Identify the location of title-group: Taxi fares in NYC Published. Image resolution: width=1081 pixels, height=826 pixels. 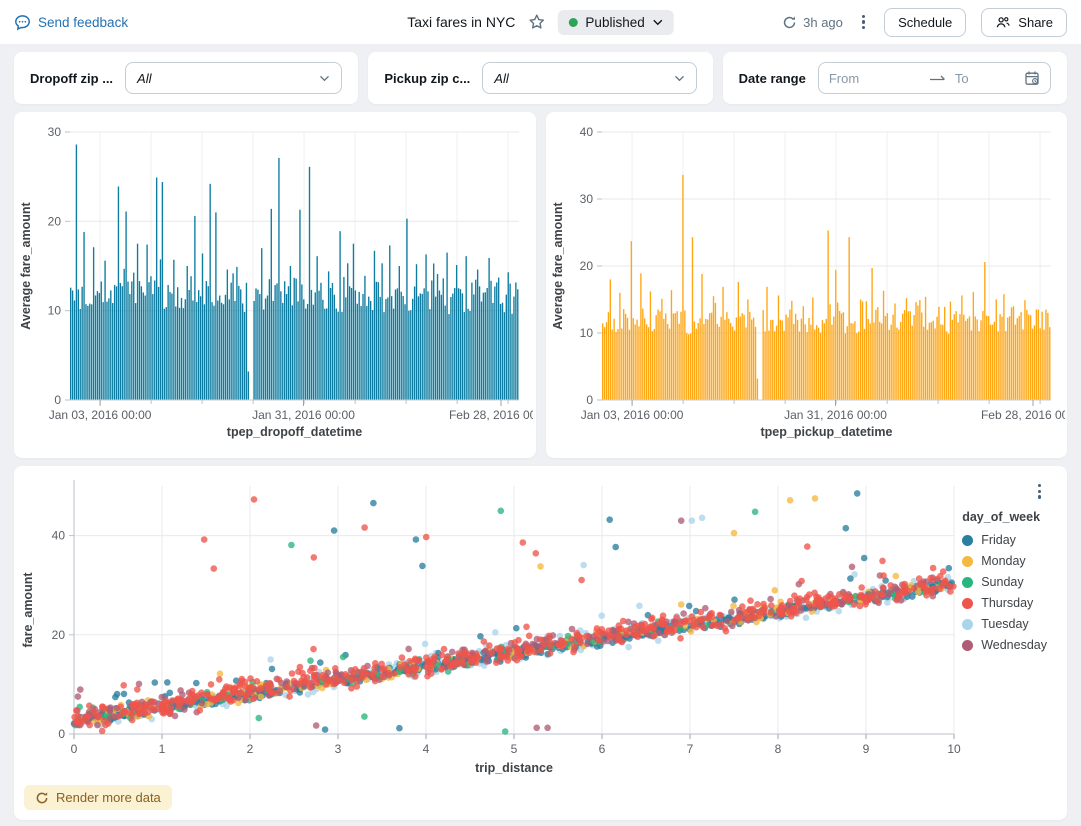
(540, 22).